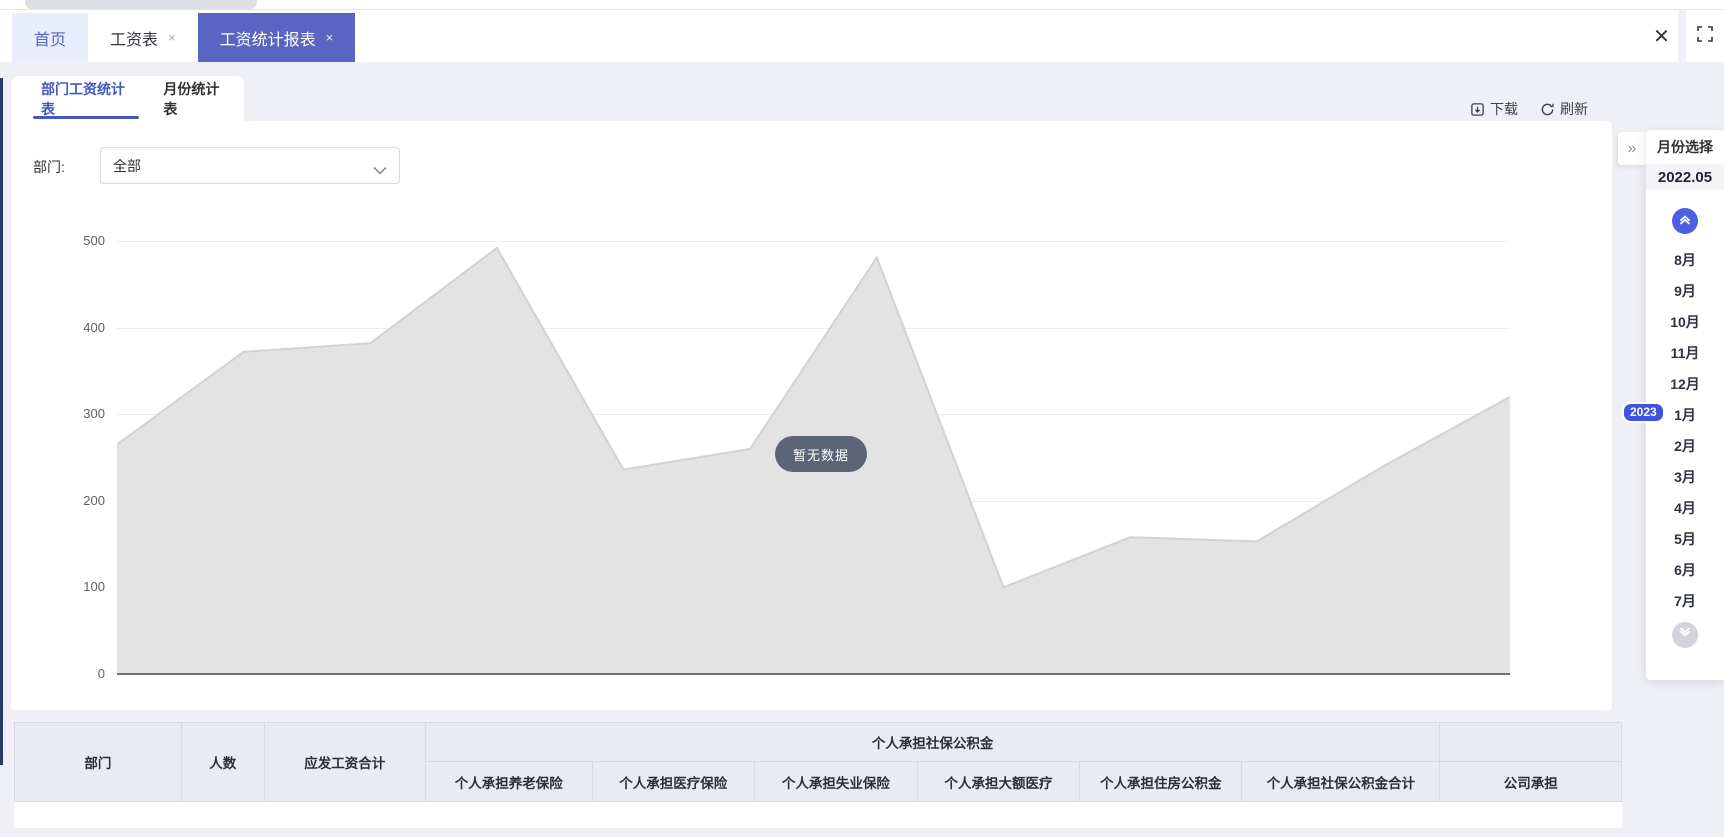 This screenshot has height=837, width=1724. I want to click on chevrons-right-icon: », so click(1632, 148).